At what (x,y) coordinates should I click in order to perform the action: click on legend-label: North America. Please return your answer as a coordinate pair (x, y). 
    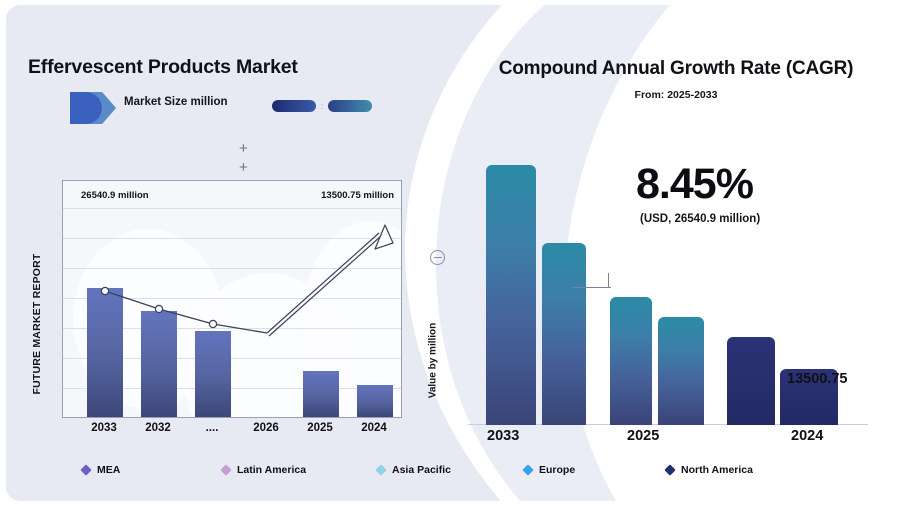
    Looking at the image, I should click on (717, 470).